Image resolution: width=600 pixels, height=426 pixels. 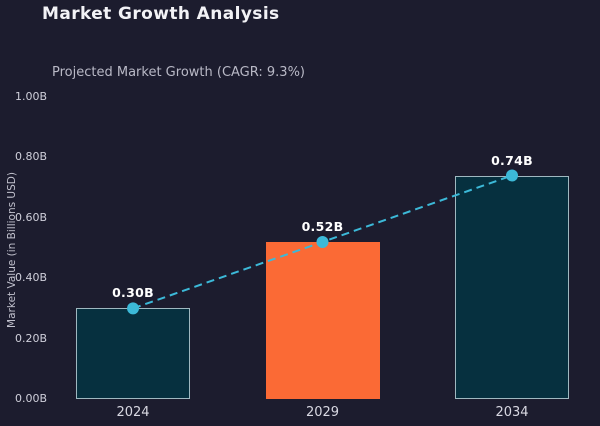 What do you see at coordinates (30, 217) in the screenshot?
I see `y-tick-label: 0.60B` at bounding box center [30, 217].